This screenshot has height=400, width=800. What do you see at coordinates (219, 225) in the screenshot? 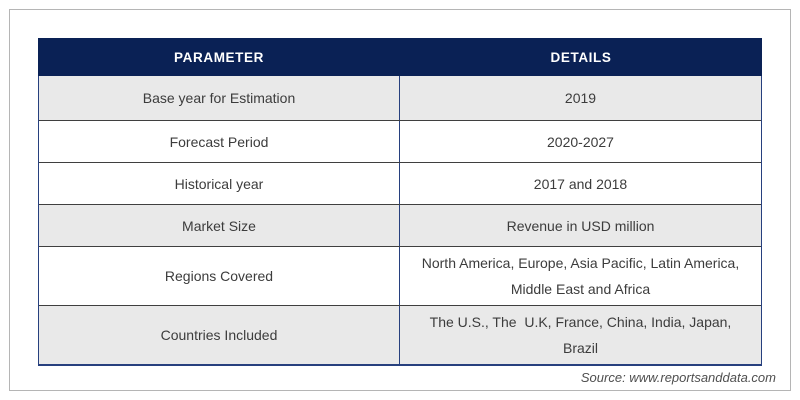
I see `parameter-cell: Market Size` at bounding box center [219, 225].